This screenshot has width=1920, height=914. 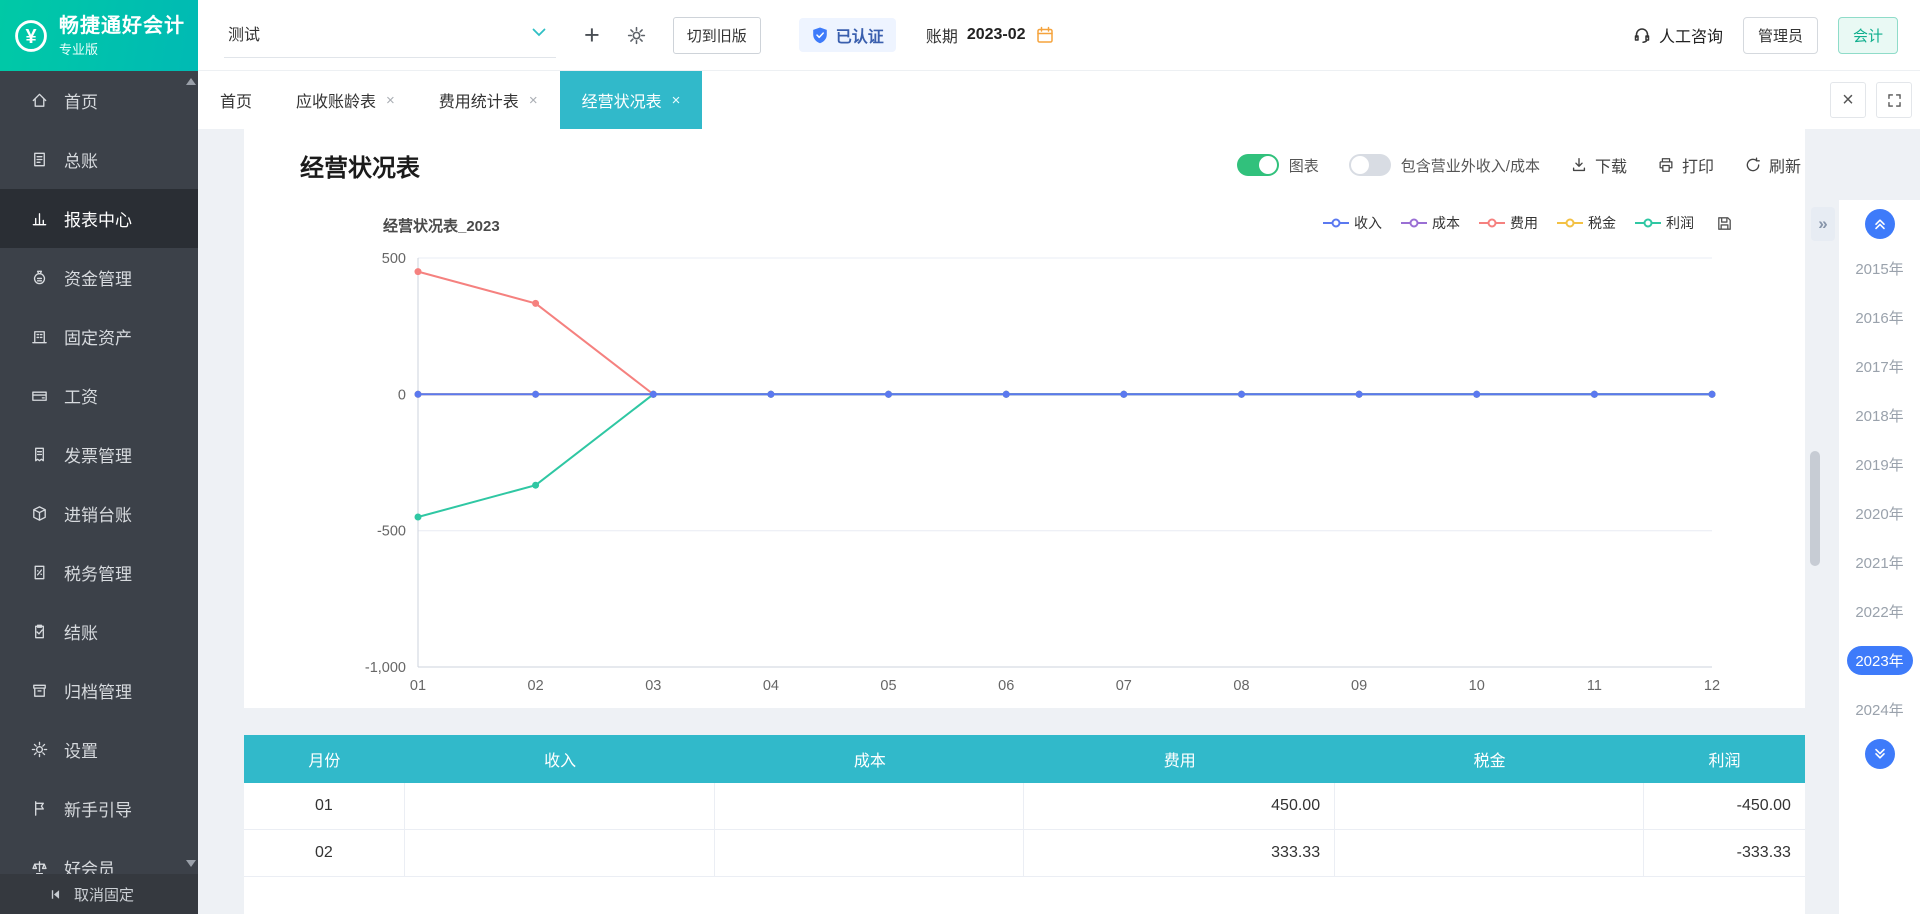 What do you see at coordinates (536, 686) in the screenshot?
I see `svg-text: 02` at bounding box center [536, 686].